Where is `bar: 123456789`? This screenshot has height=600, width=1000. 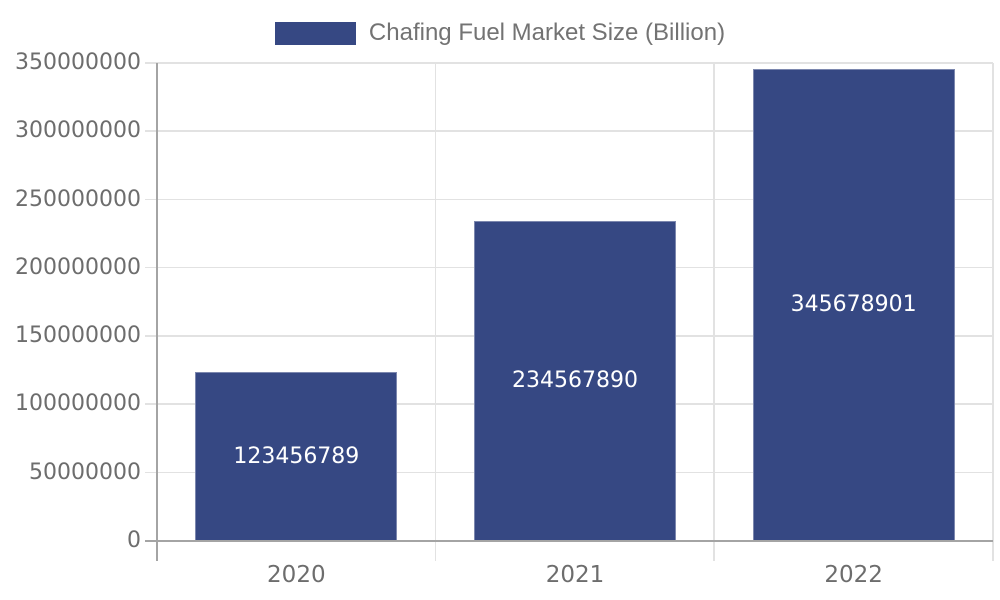 bar: 123456789 is located at coordinates (296, 456).